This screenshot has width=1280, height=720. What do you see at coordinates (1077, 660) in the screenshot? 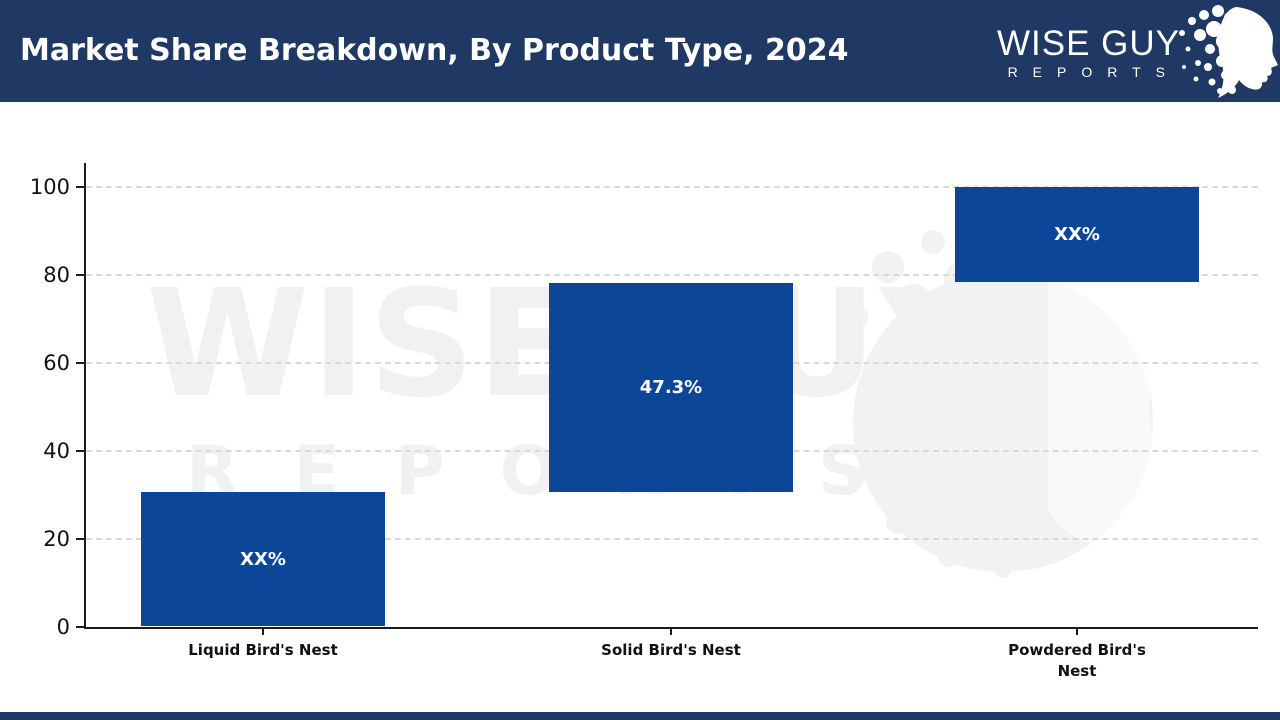
I see `x-category-label: Powdered Bird's Nest` at bounding box center [1077, 660].